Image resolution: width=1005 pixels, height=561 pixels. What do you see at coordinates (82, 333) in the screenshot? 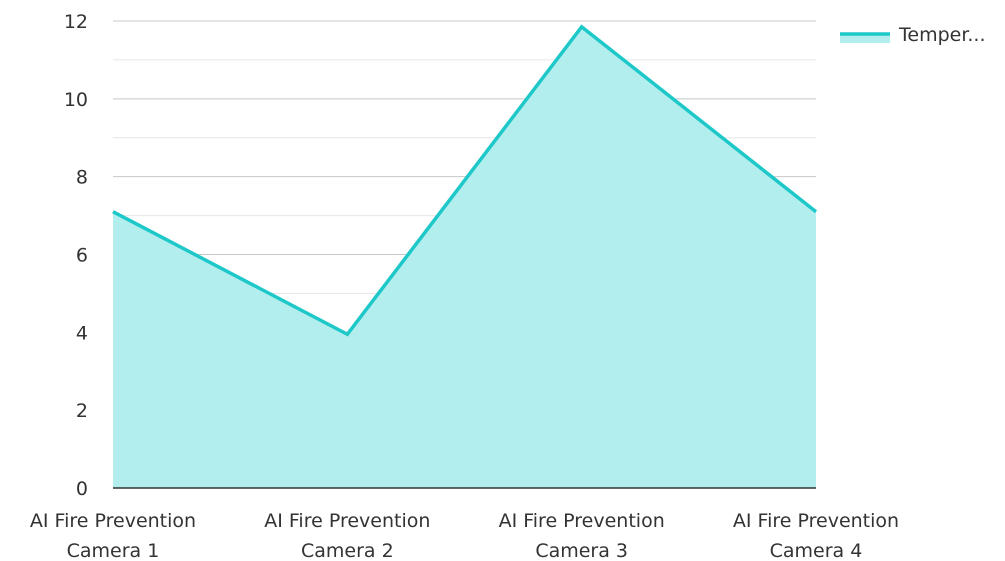
I see `y-tick-label: 4` at bounding box center [82, 333].